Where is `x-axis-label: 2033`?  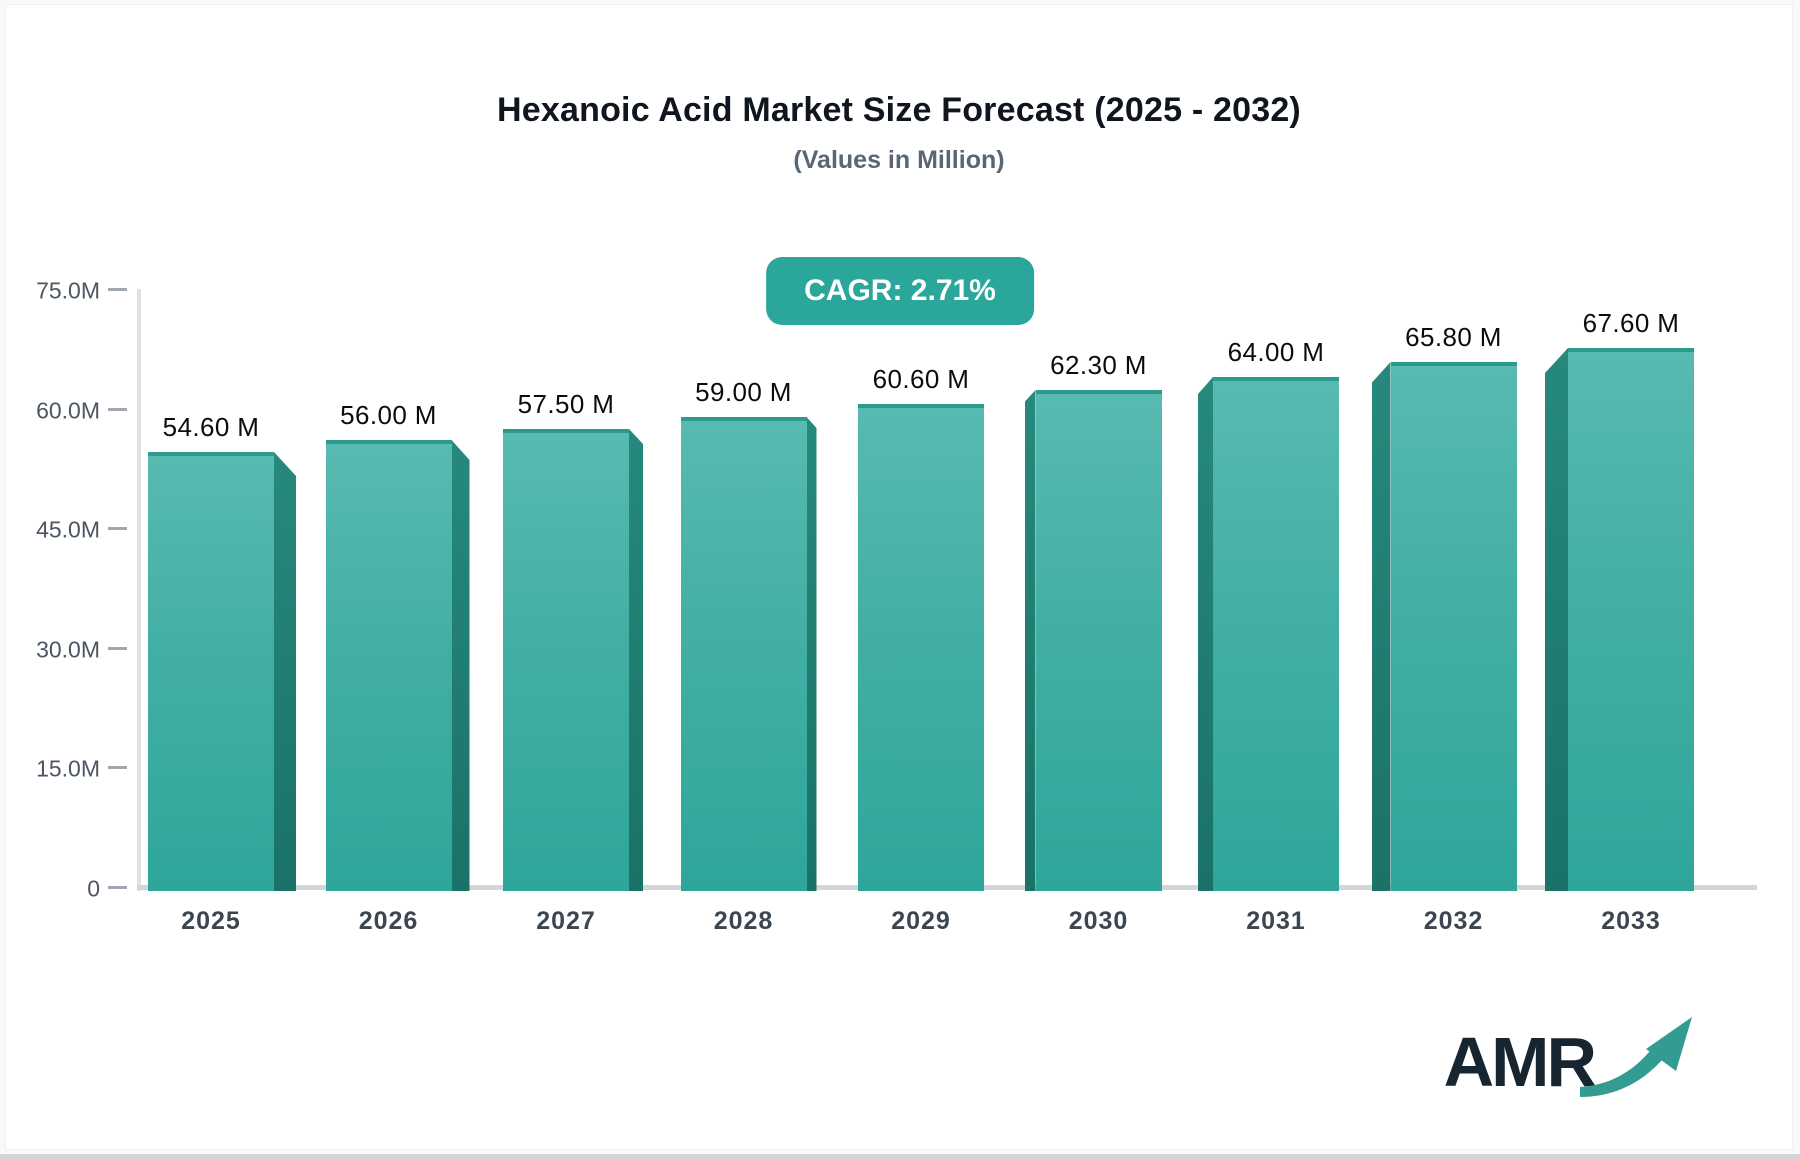
x-axis-label: 2033 is located at coordinates (1631, 921).